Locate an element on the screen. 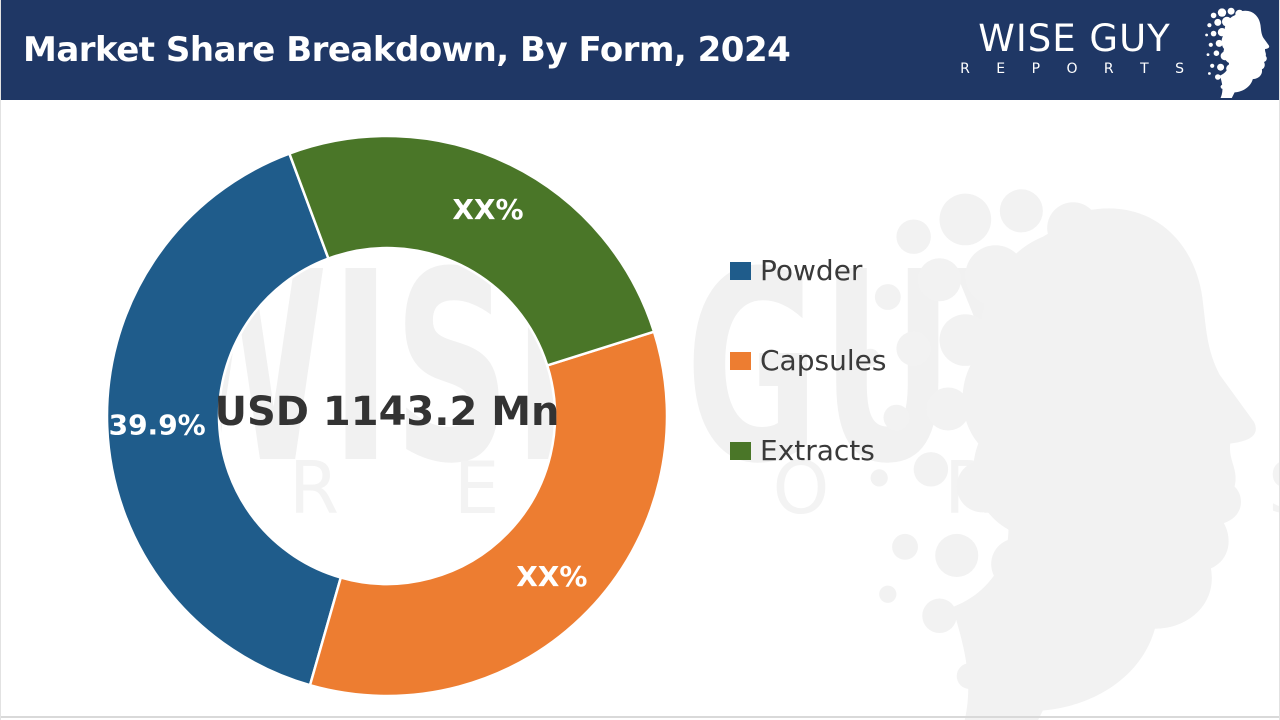 This screenshot has width=1280, height=720. legend-label: Extracts is located at coordinates (817, 450).